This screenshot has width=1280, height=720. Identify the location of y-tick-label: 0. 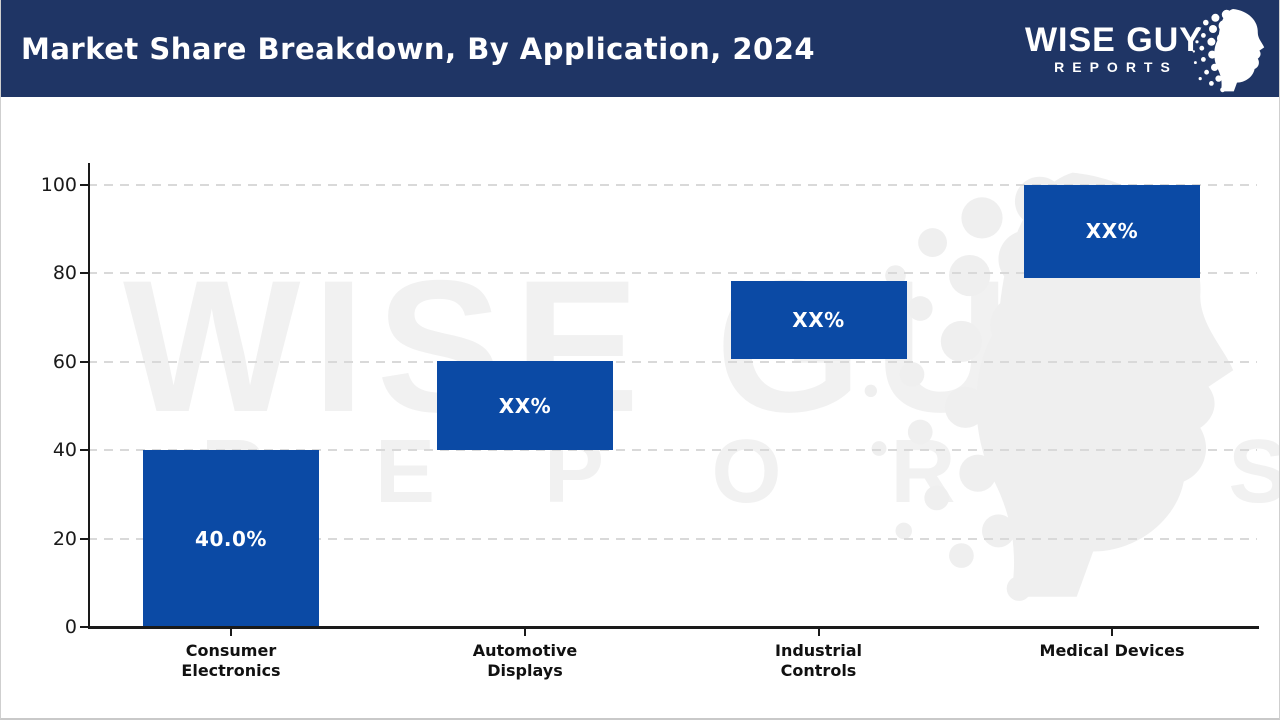
(70, 627).